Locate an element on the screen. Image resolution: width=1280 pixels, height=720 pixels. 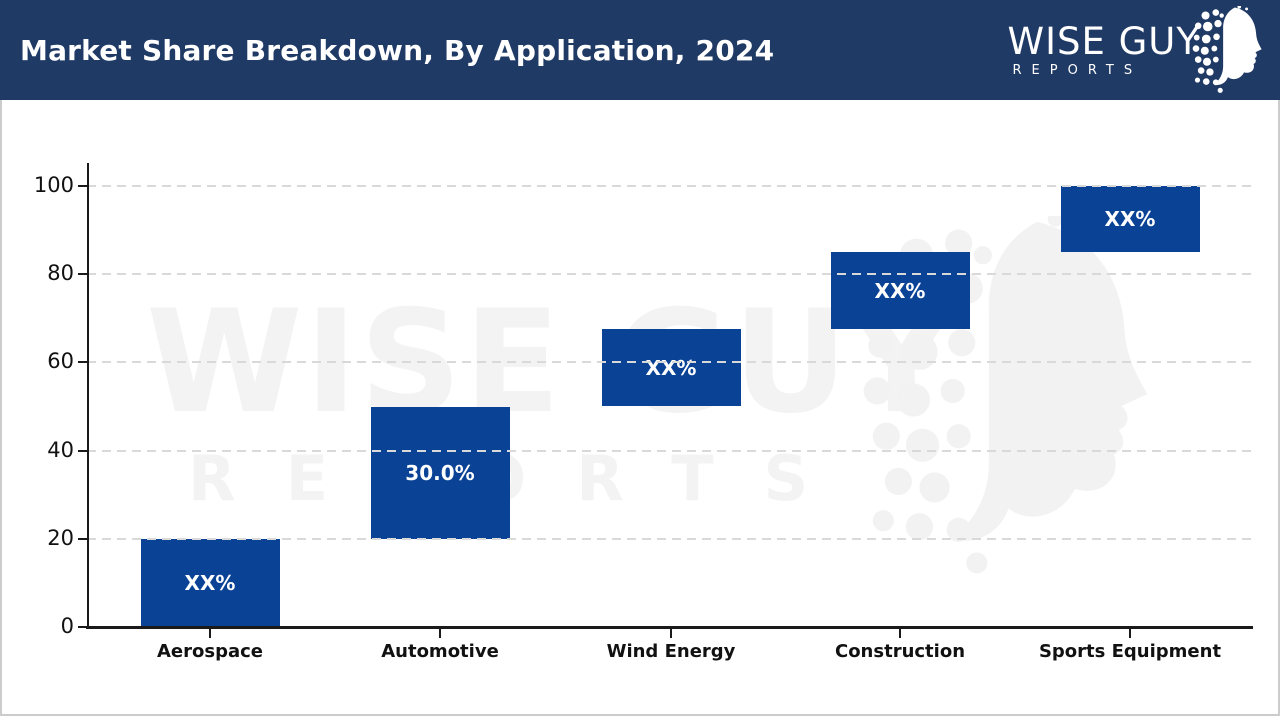
bar-aerospace: XX% is located at coordinates (210, 582).